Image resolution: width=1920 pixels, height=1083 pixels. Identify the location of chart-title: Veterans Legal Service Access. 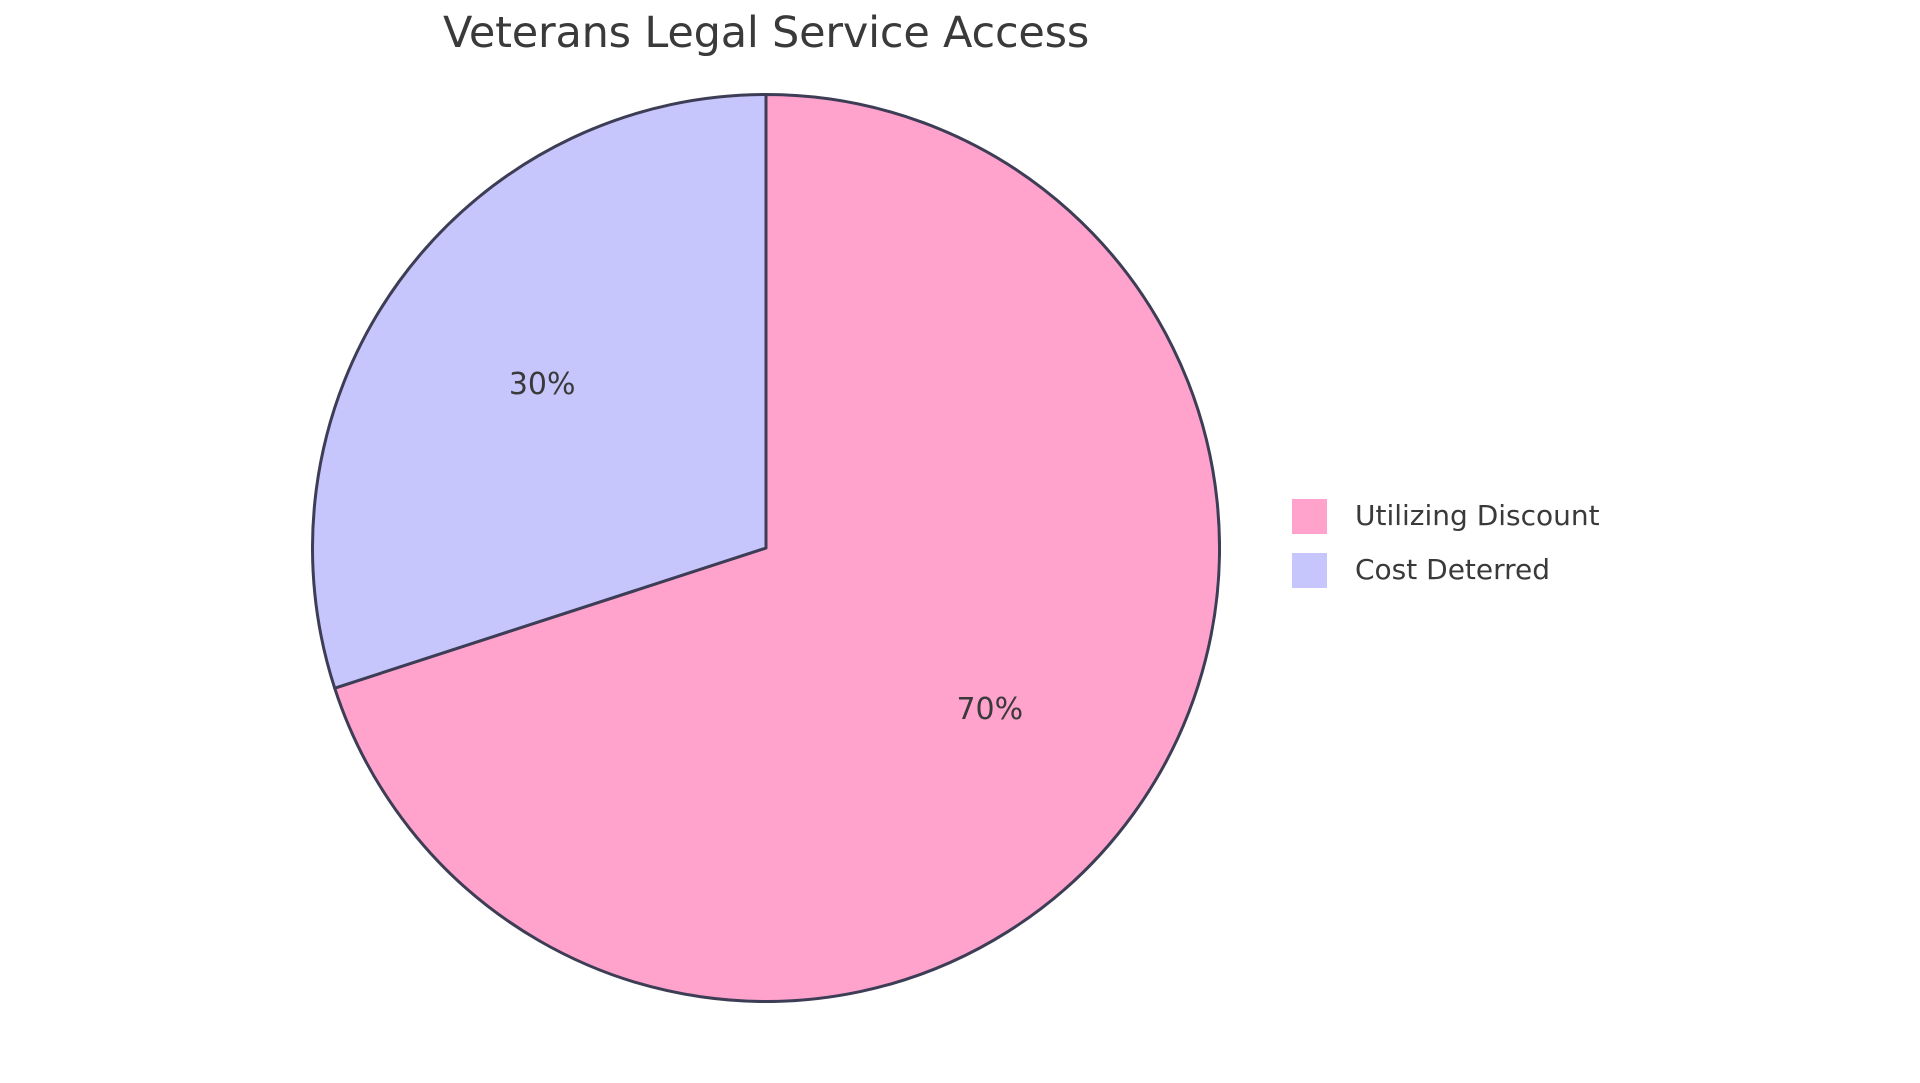
(766, 33).